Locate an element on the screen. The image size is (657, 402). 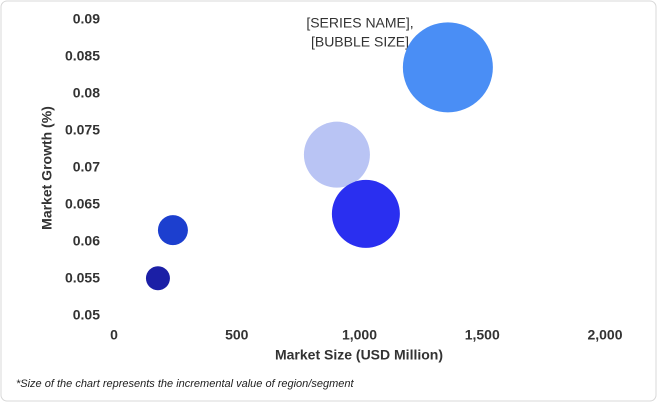
x-tick-label: 1,000 is located at coordinates (359, 335).